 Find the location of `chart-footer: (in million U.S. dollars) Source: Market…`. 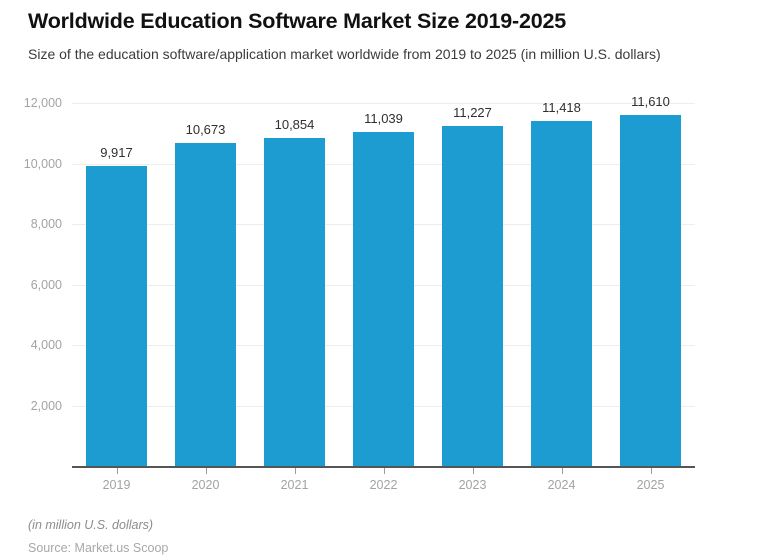

chart-footer: (in million U.S. dollars) Source: Market… is located at coordinates (98, 537).